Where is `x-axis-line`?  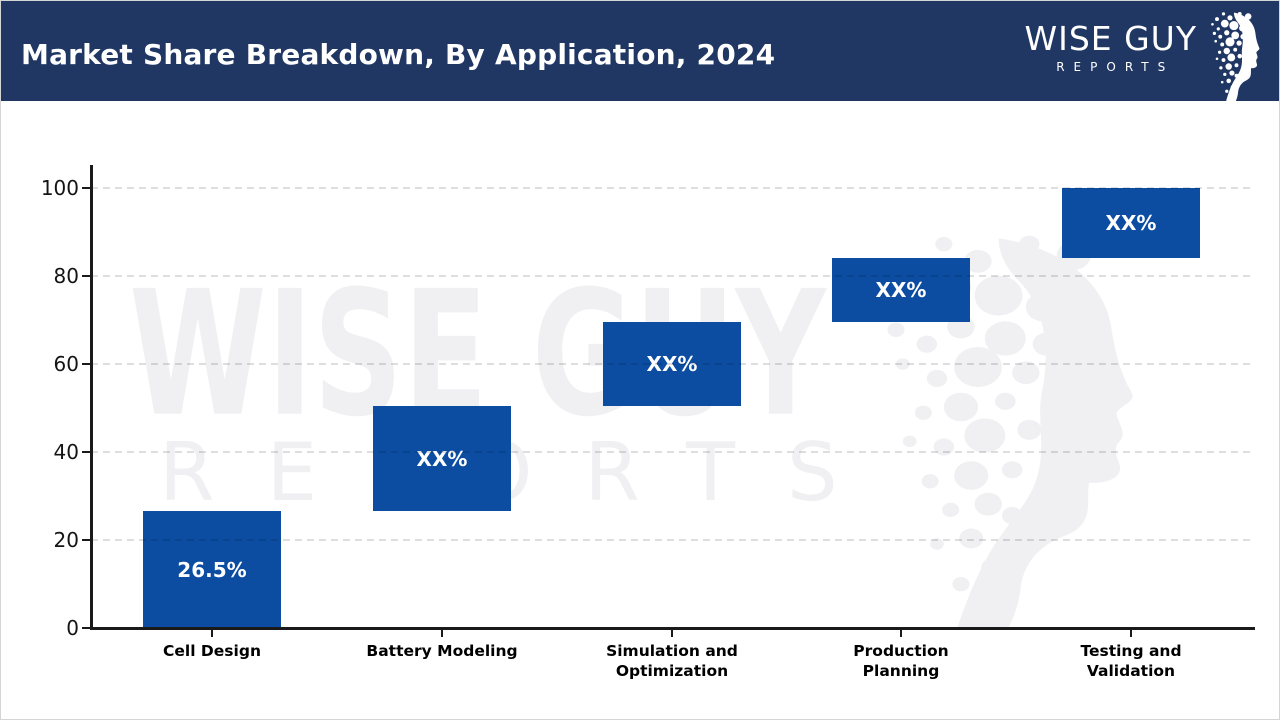
x-axis-line is located at coordinates (672, 628).